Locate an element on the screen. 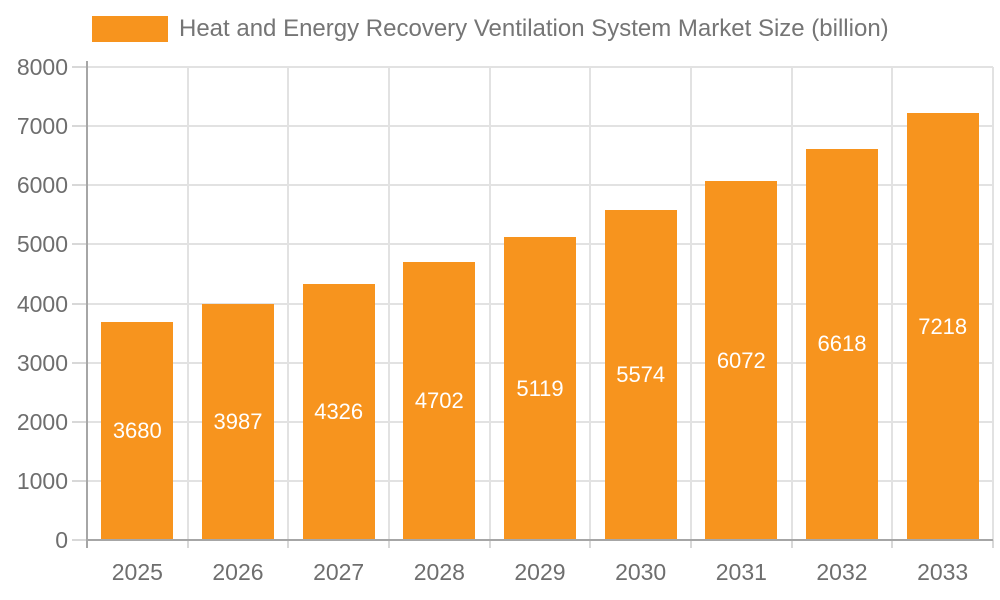 The width and height of the screenshot is (1000, 600). bar-value-label: 4702 is located at coordinates (439, 400).